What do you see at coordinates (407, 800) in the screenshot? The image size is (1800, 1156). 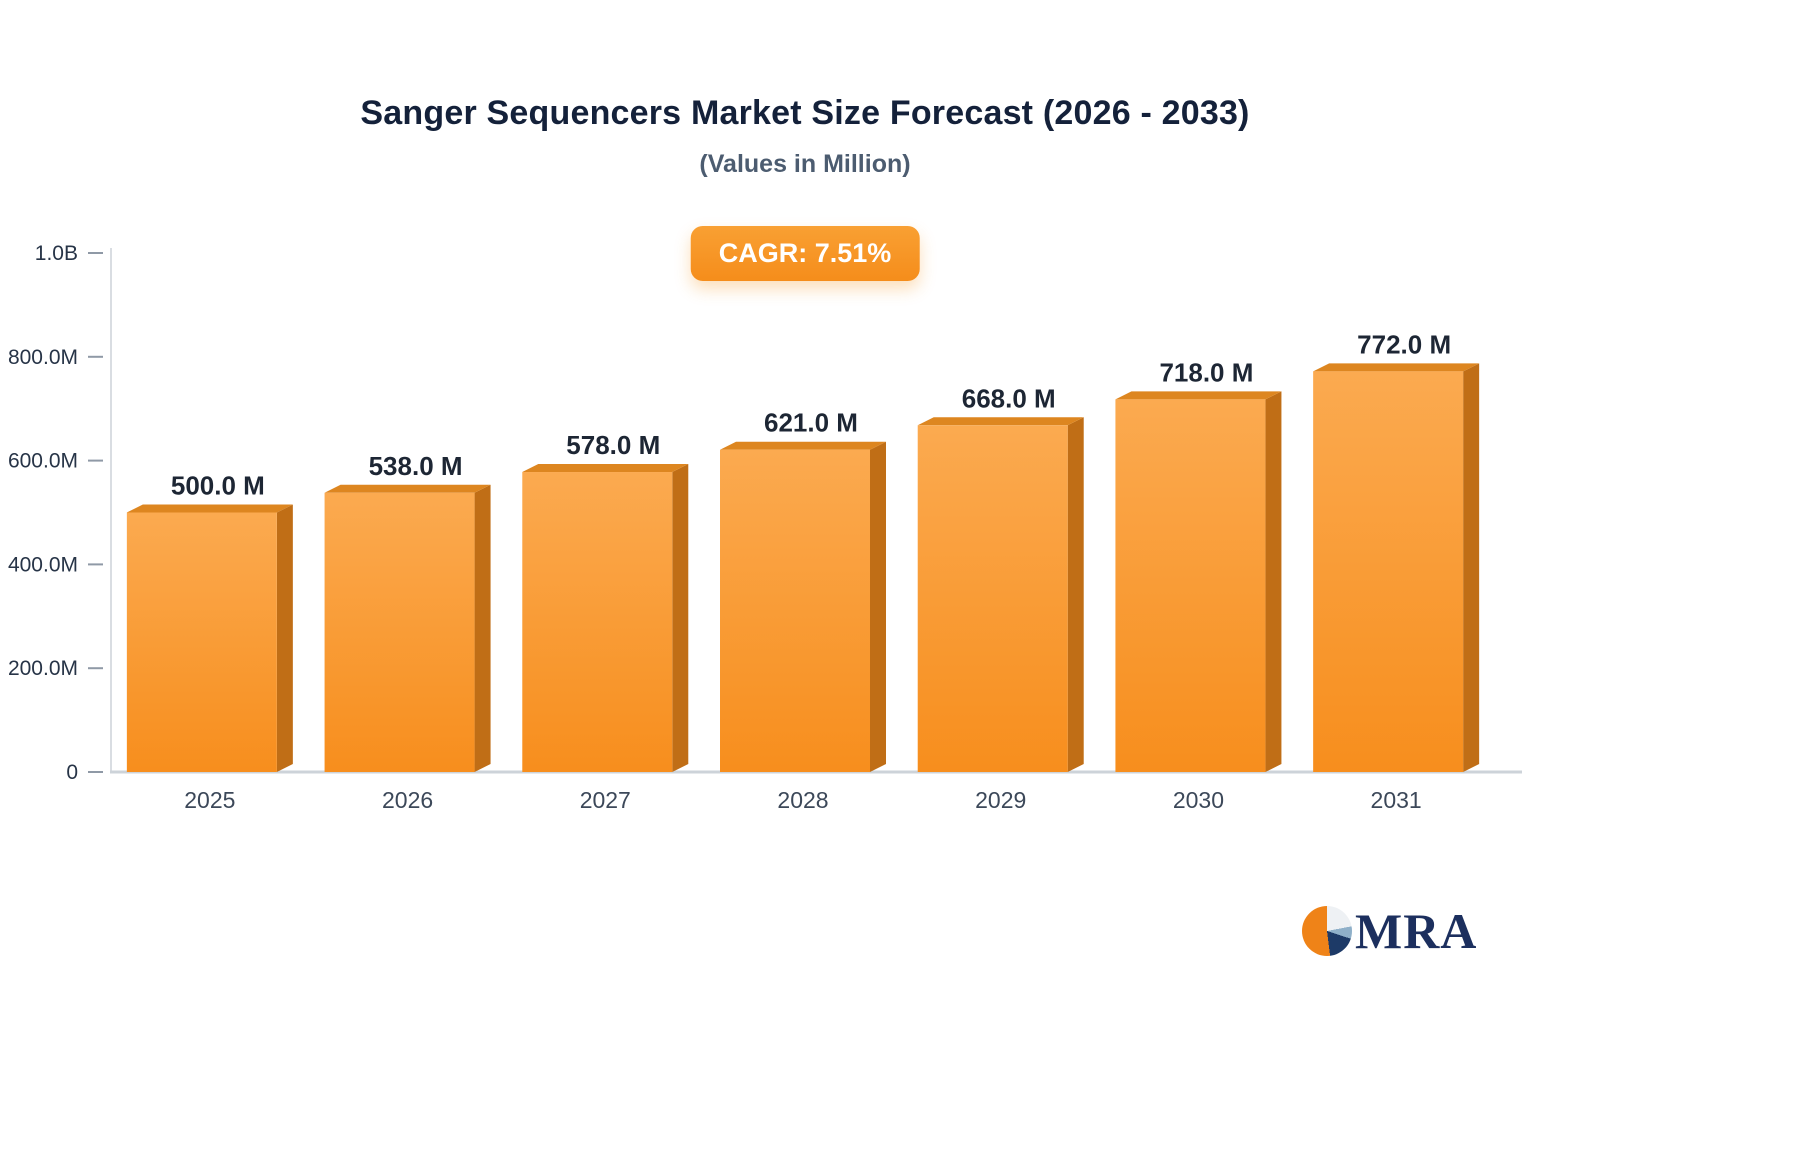 I see `x-axis-label: 2026` at bounding box center [407, 800].